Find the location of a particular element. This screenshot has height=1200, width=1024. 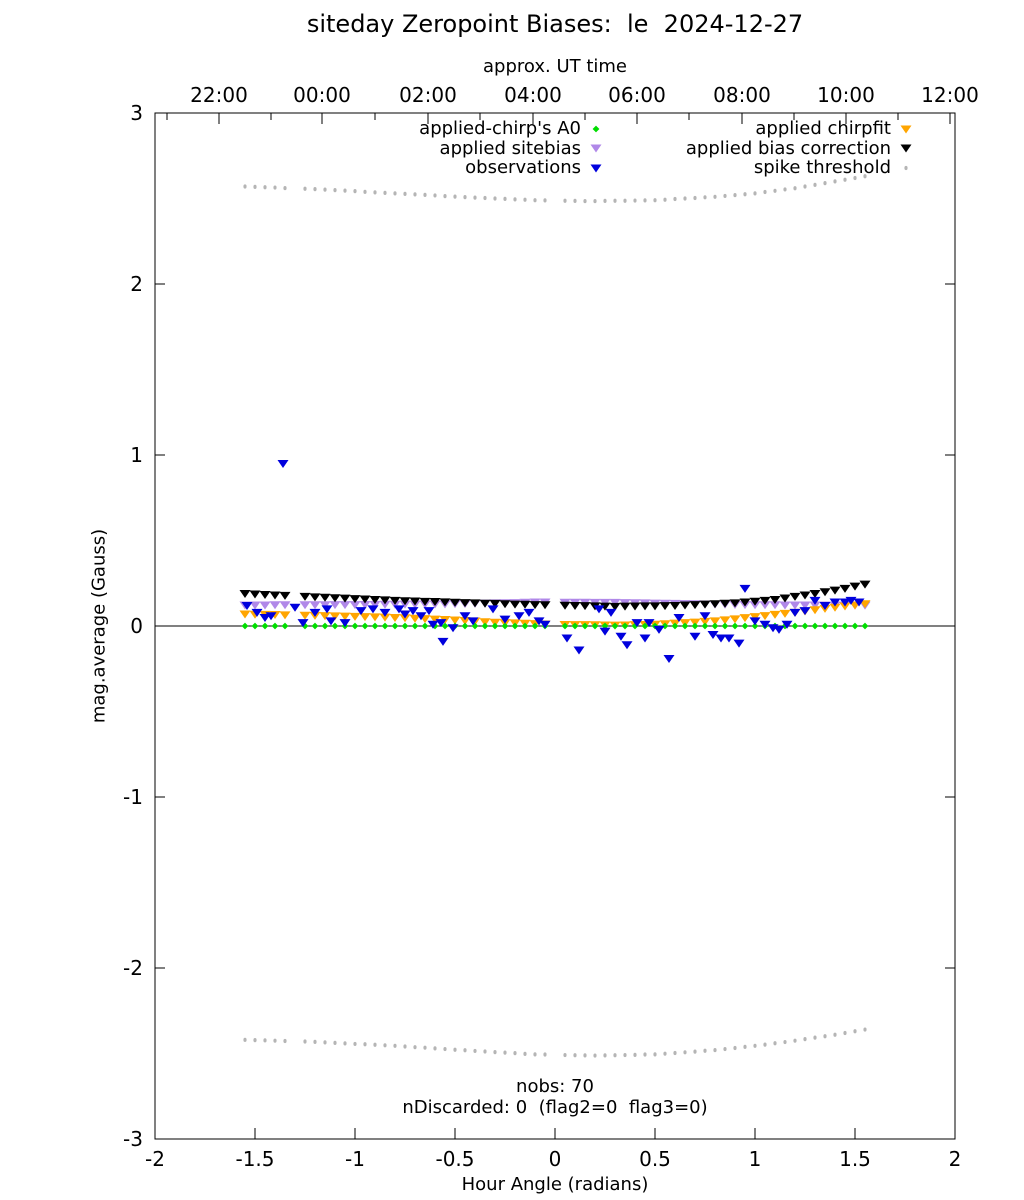

svg-text: 12:00 is located at coordinates (950, 95).